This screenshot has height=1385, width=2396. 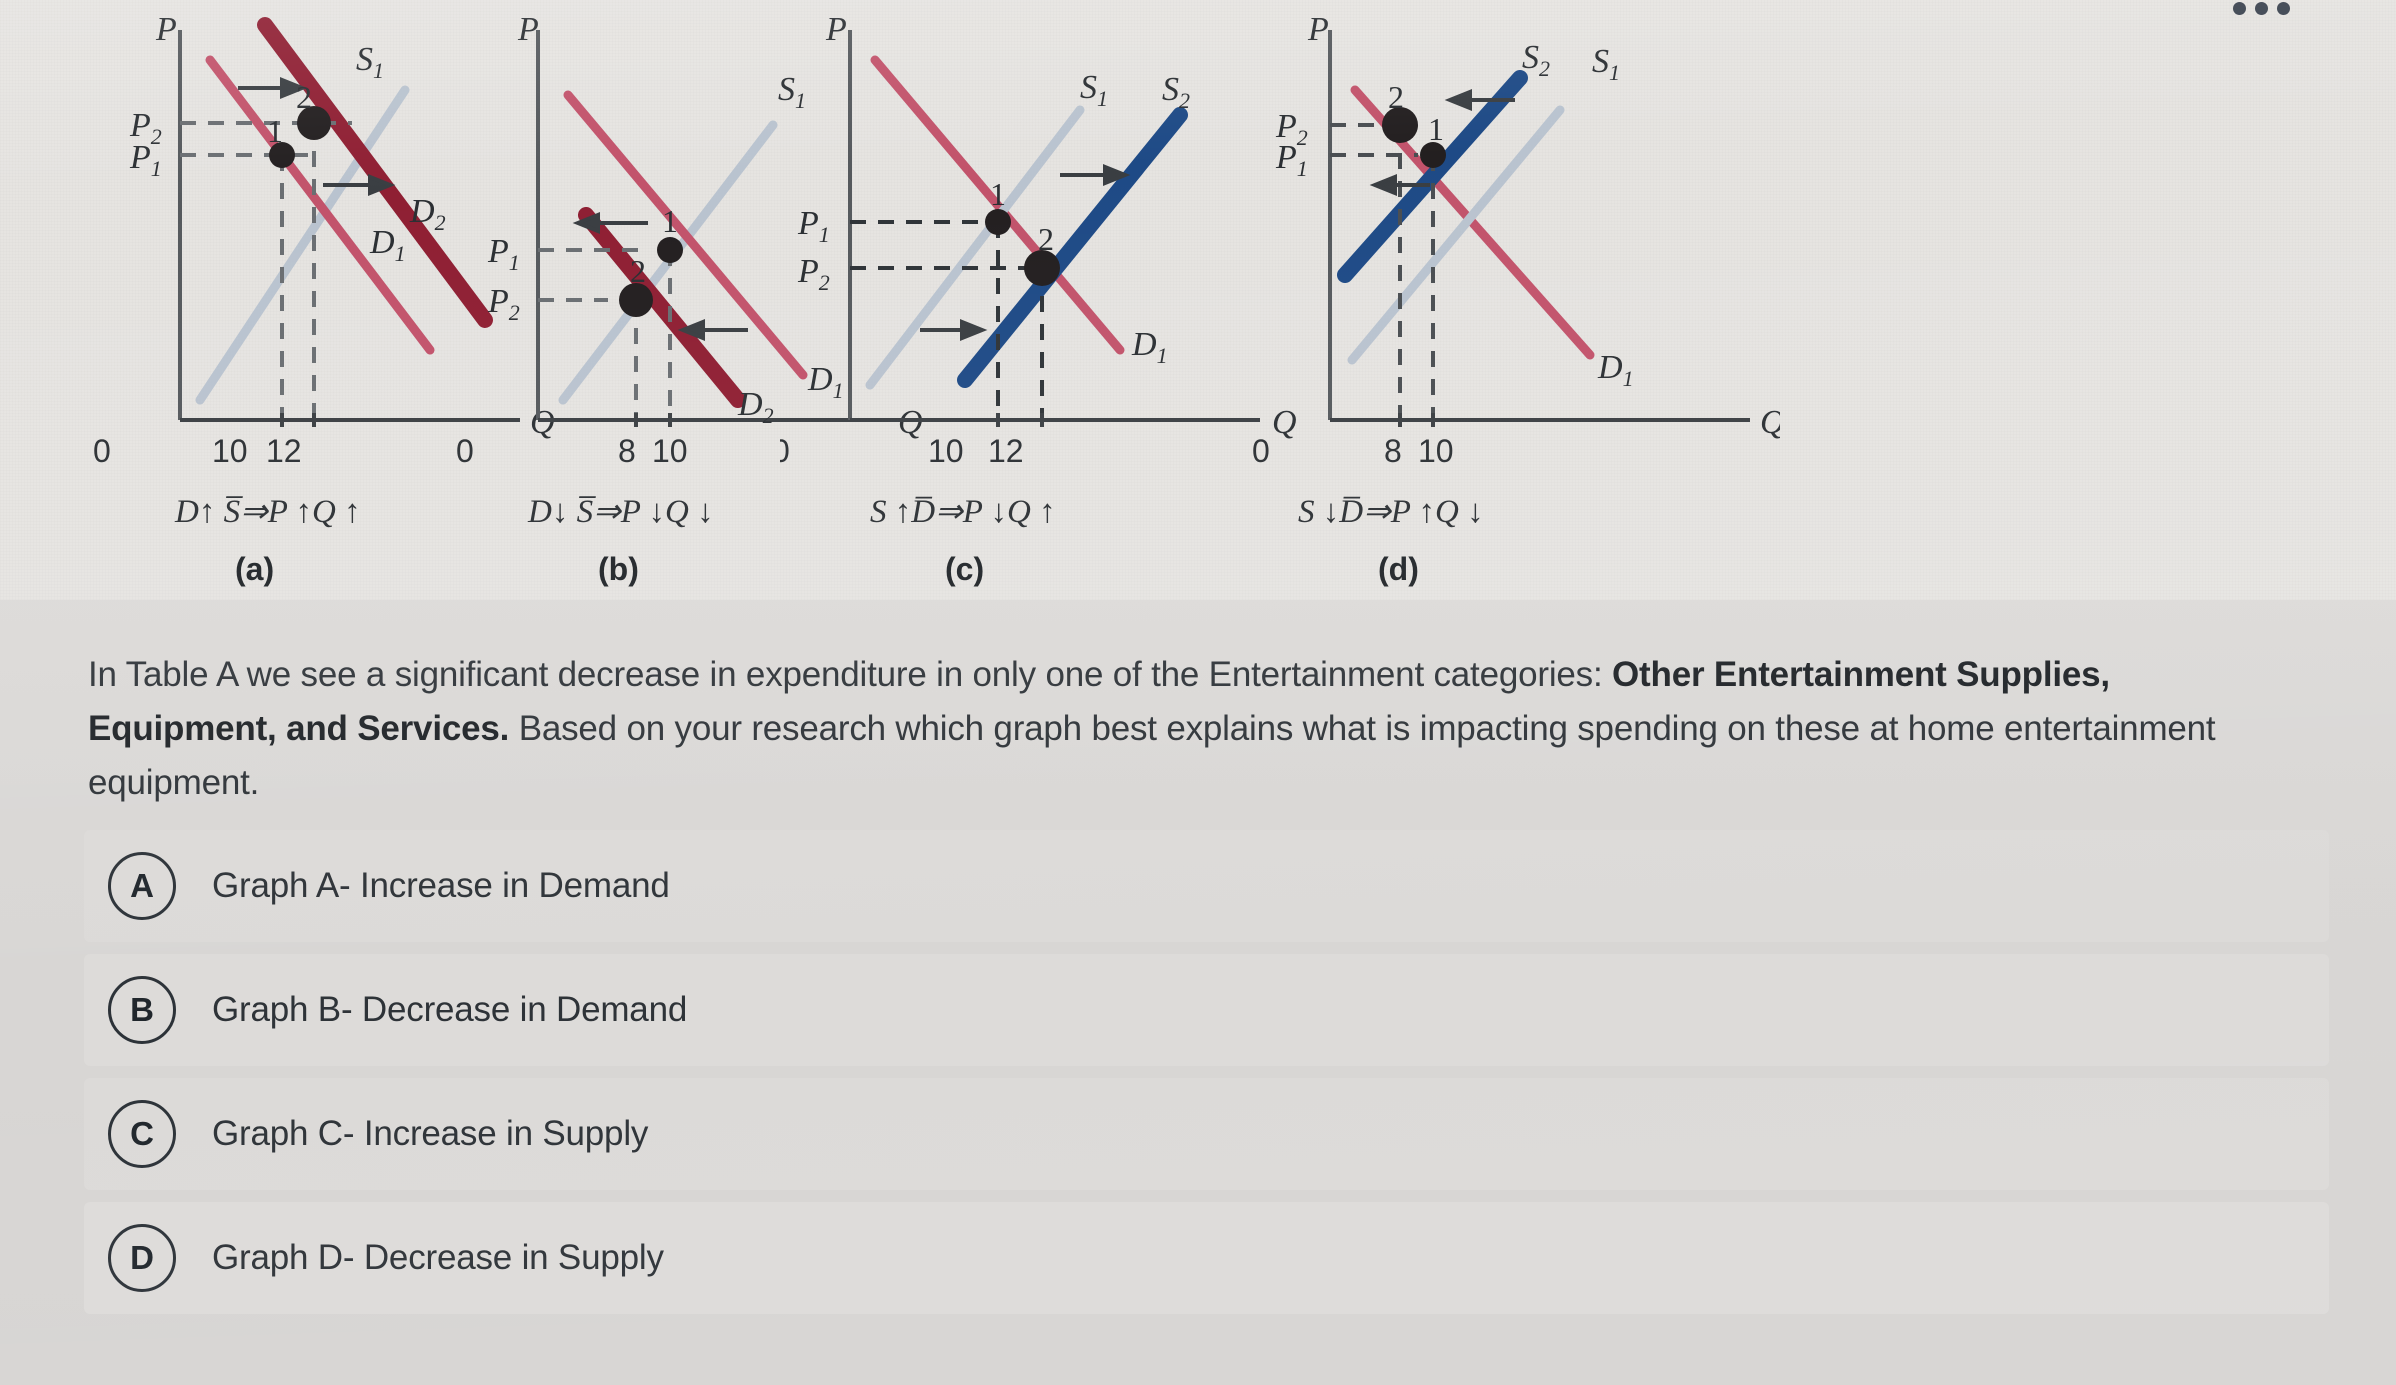 What do you see at coordinates (618, 569) in the screenshot?
I see `panel-caption: (b)` at bounding box center [618, 569].